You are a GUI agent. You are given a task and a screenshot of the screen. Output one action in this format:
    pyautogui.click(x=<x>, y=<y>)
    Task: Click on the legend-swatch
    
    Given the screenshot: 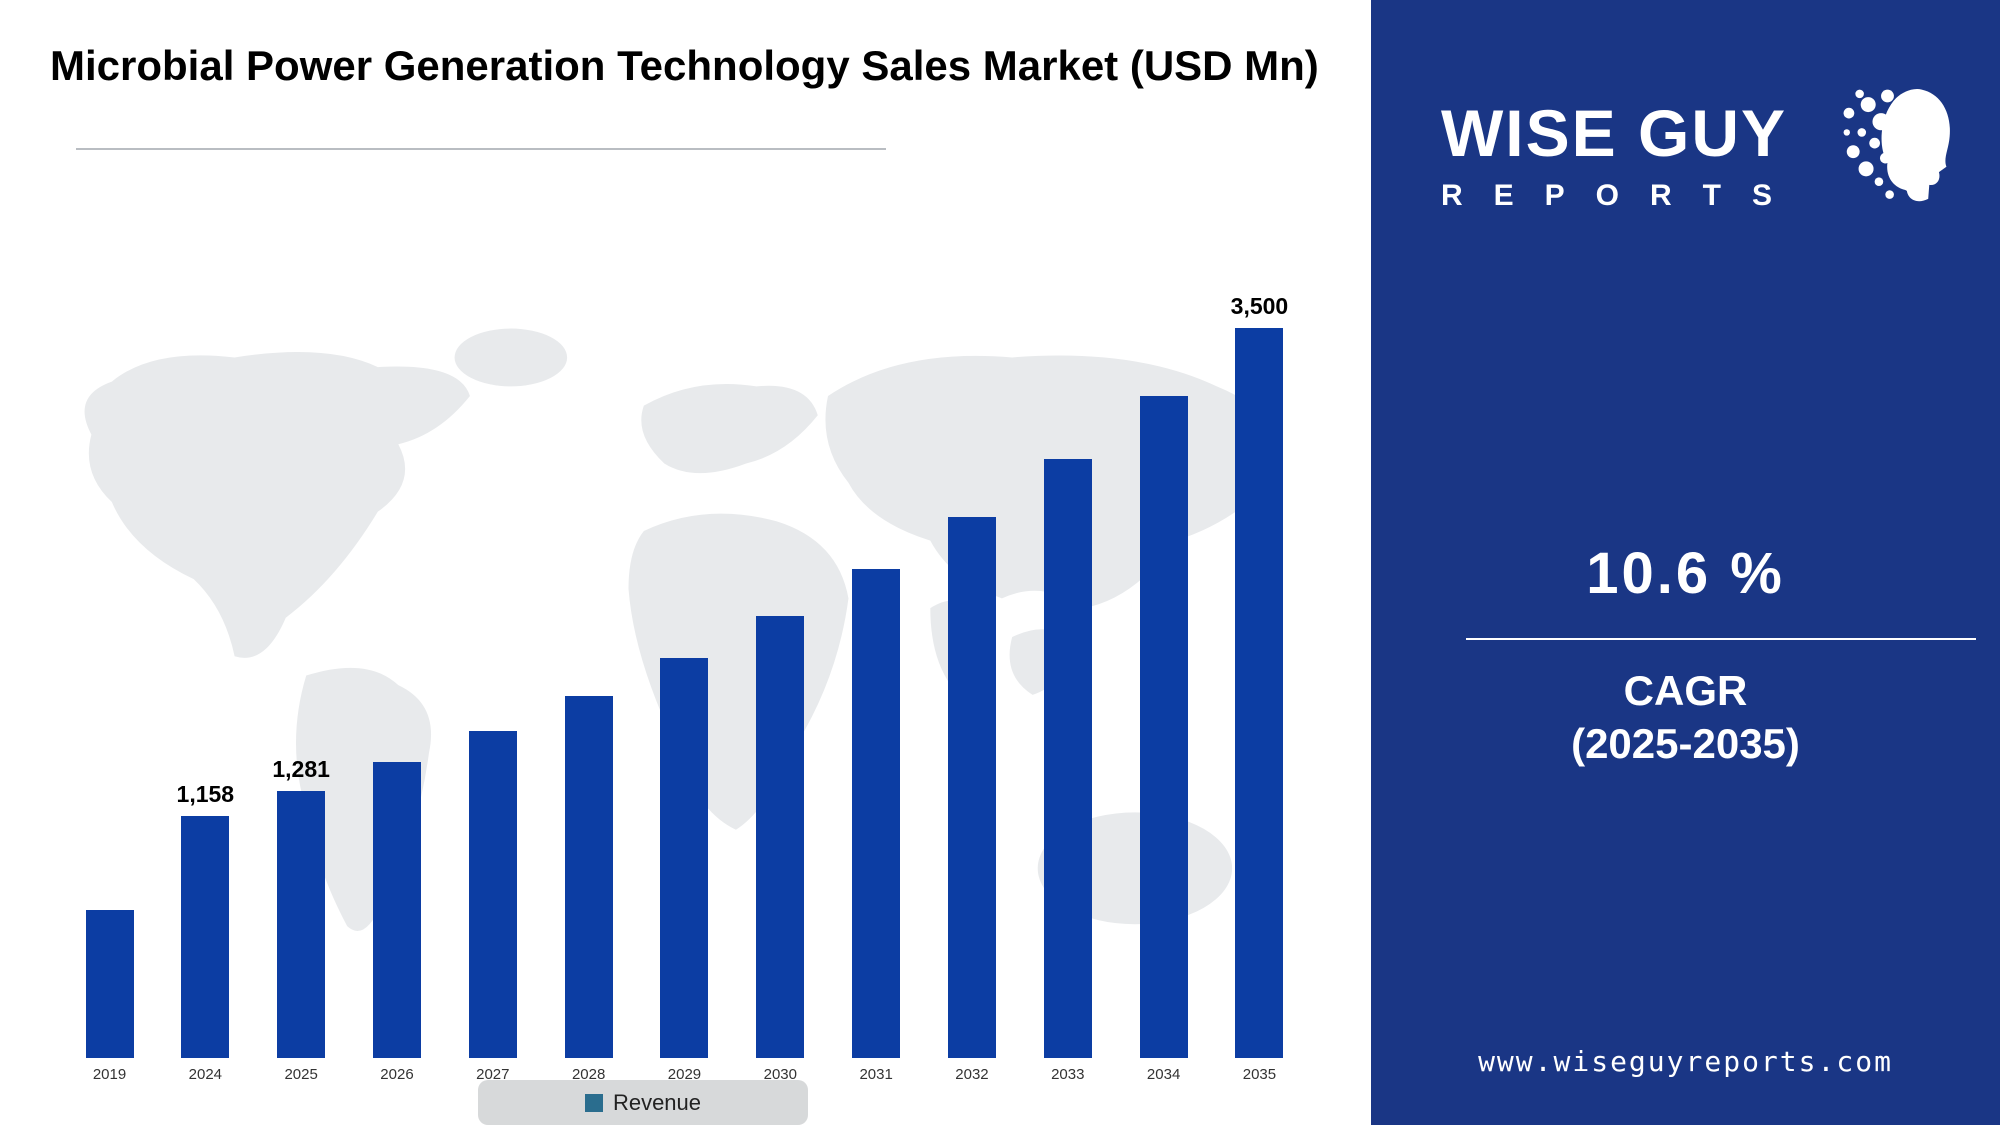 What is the action you would take?
    pyautogui.click(x=593, y=1102)
    